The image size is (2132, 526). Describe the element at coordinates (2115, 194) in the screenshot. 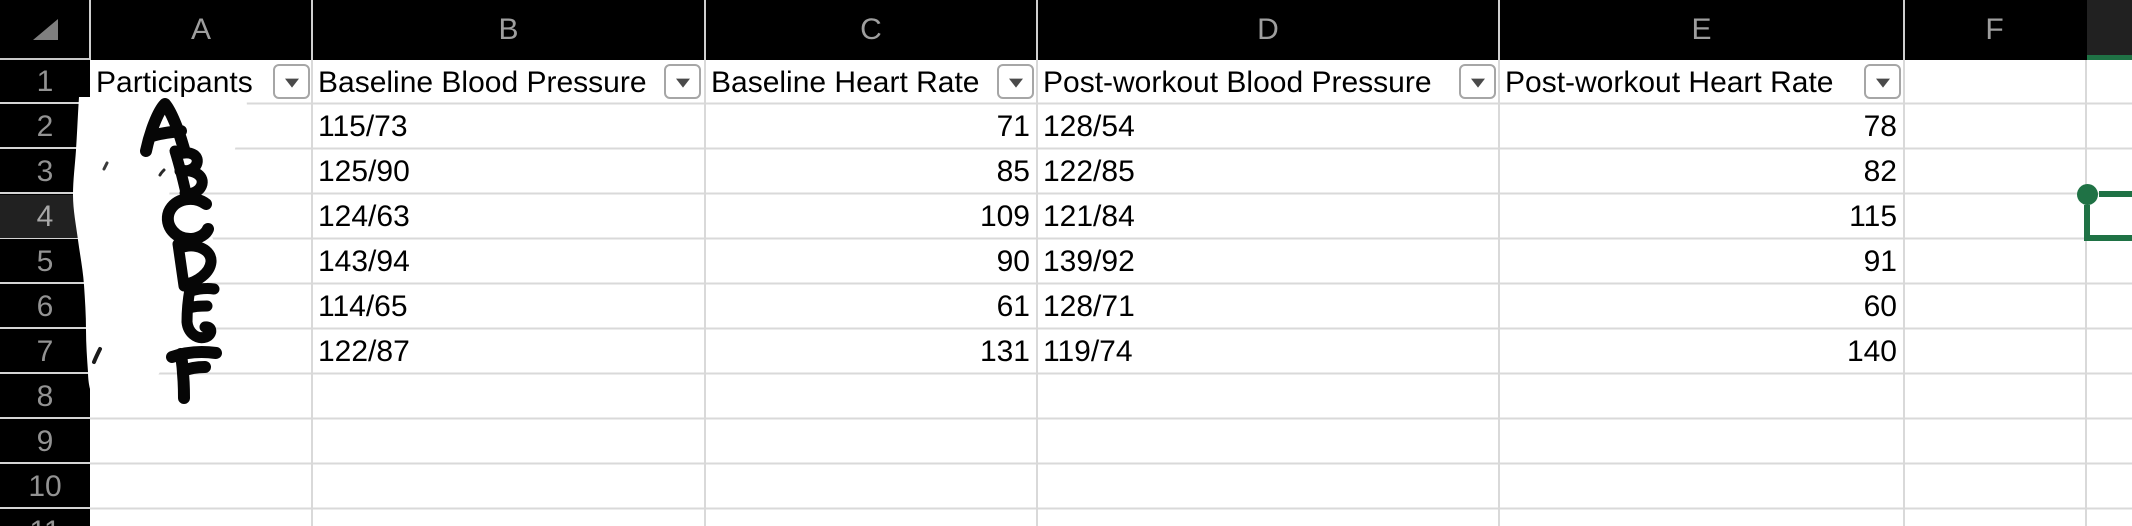

I see `selection-border-top` at that location.